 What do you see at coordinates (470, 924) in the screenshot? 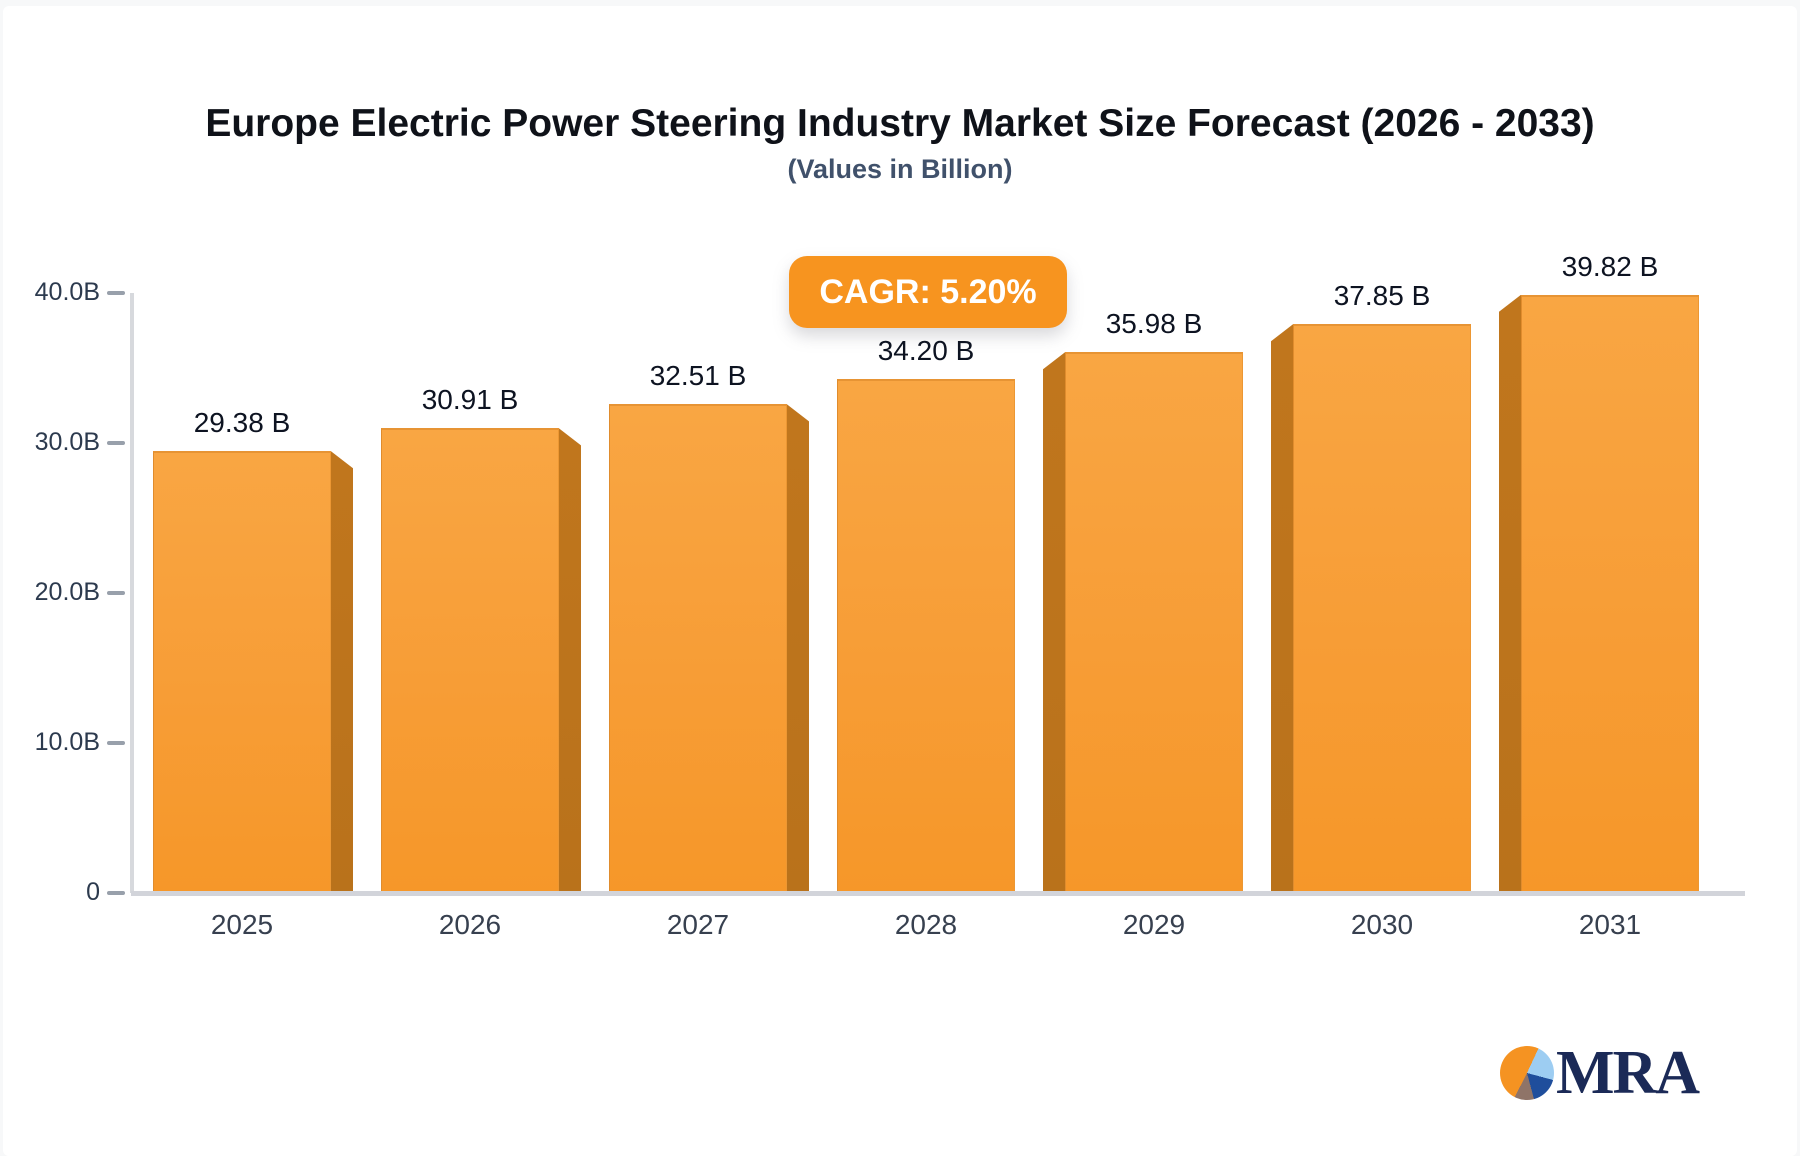
I see `x-tick-label: 2026` at bounding box center [470, 924].